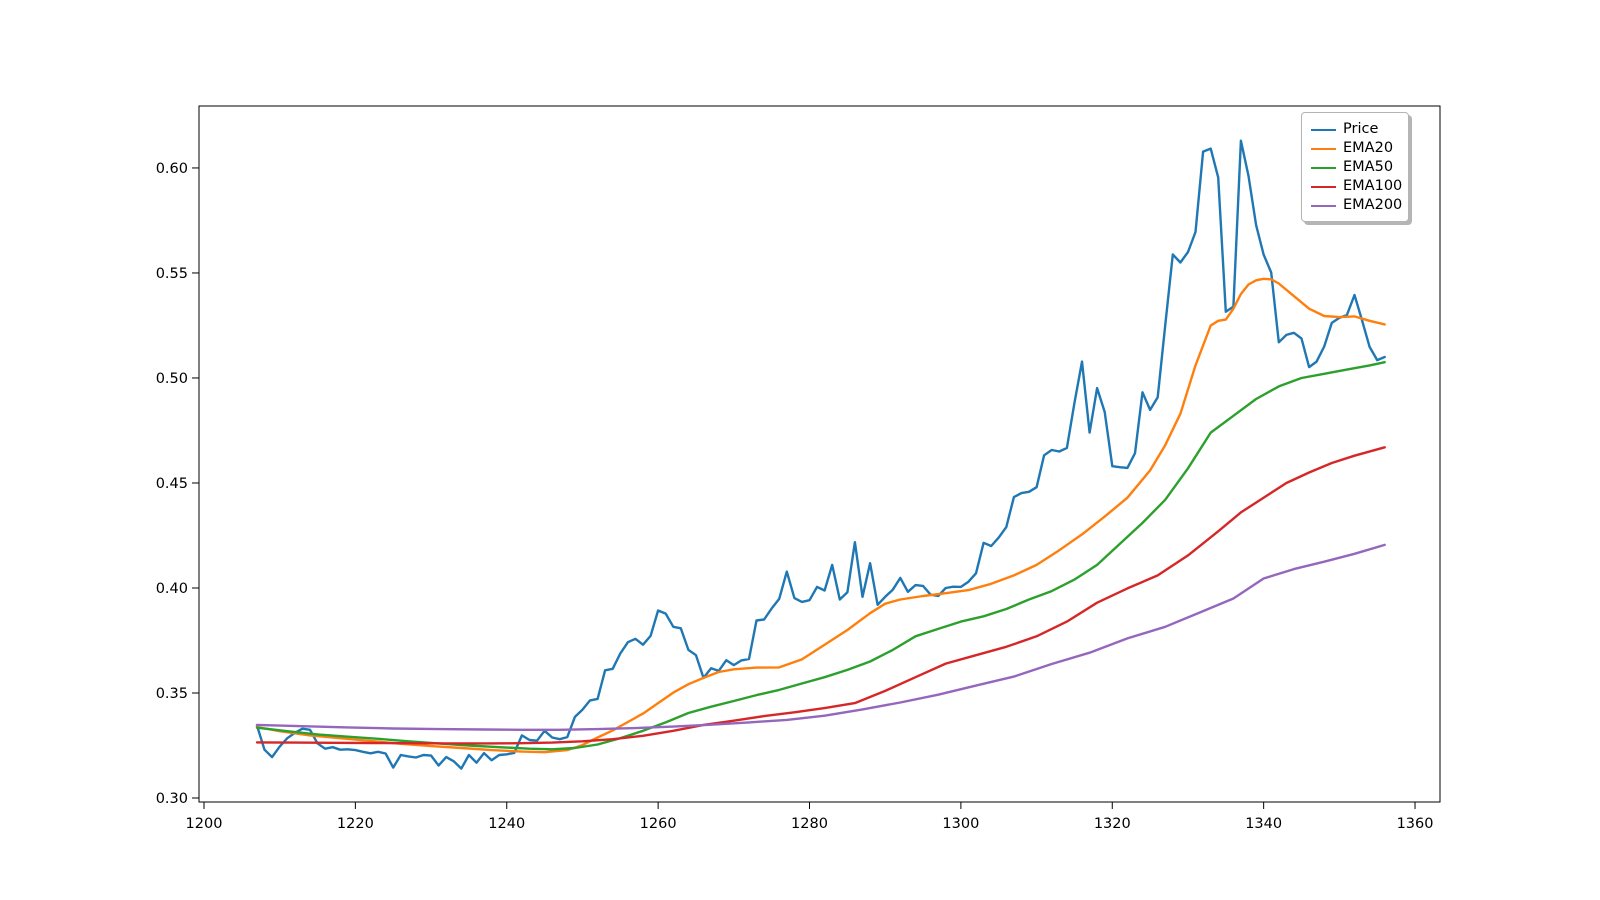 The width and height of the screenshot is (1600, 900). Describe the element at coordinates (506, 824) in the screenshot. I see `x-tick-label: 1240` at that location.